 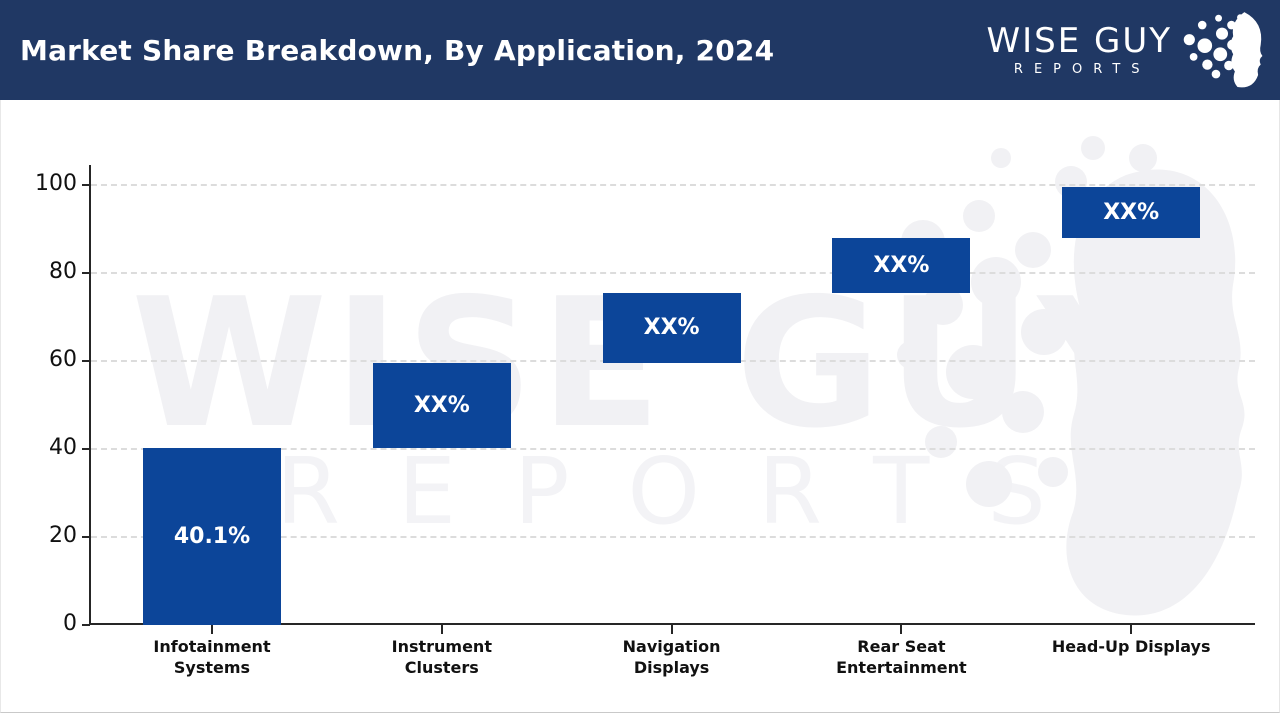 I want to click on x-category-label: Rear Seat Entertainment, so click(x=901, y=657).